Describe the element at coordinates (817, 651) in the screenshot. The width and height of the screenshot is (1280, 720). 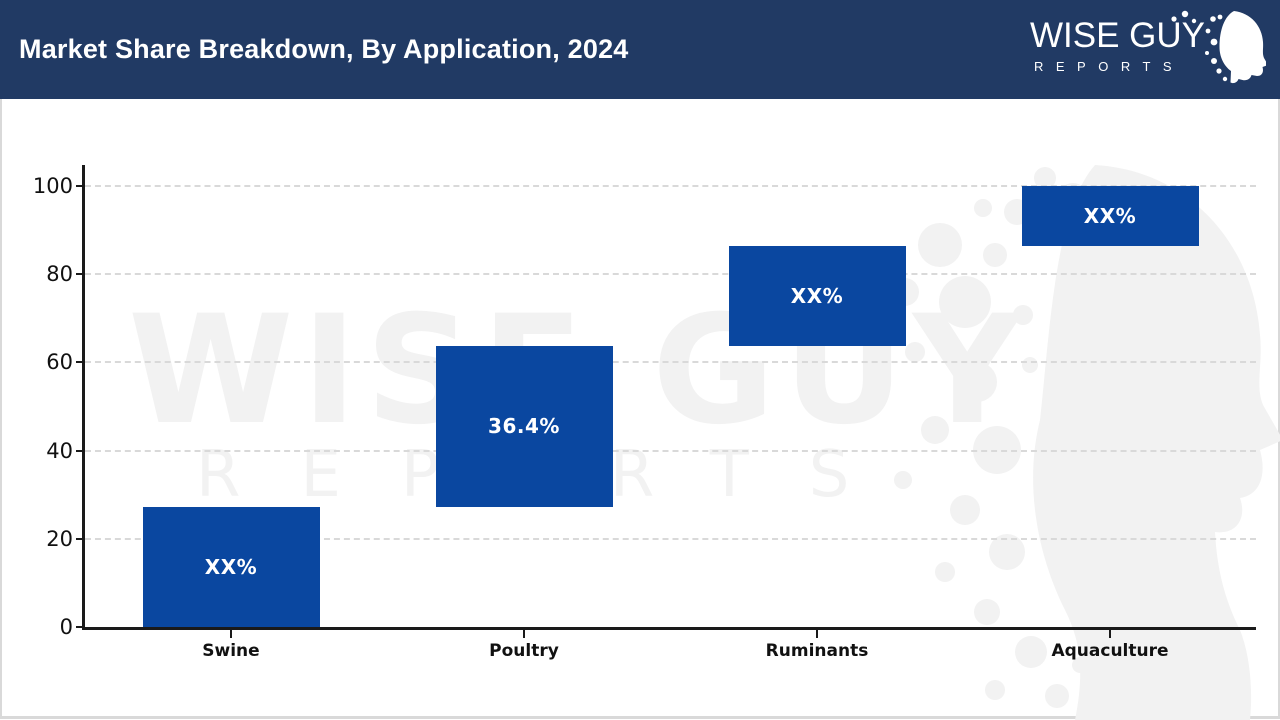
I see `x-category-label: Ruminants` at that location.